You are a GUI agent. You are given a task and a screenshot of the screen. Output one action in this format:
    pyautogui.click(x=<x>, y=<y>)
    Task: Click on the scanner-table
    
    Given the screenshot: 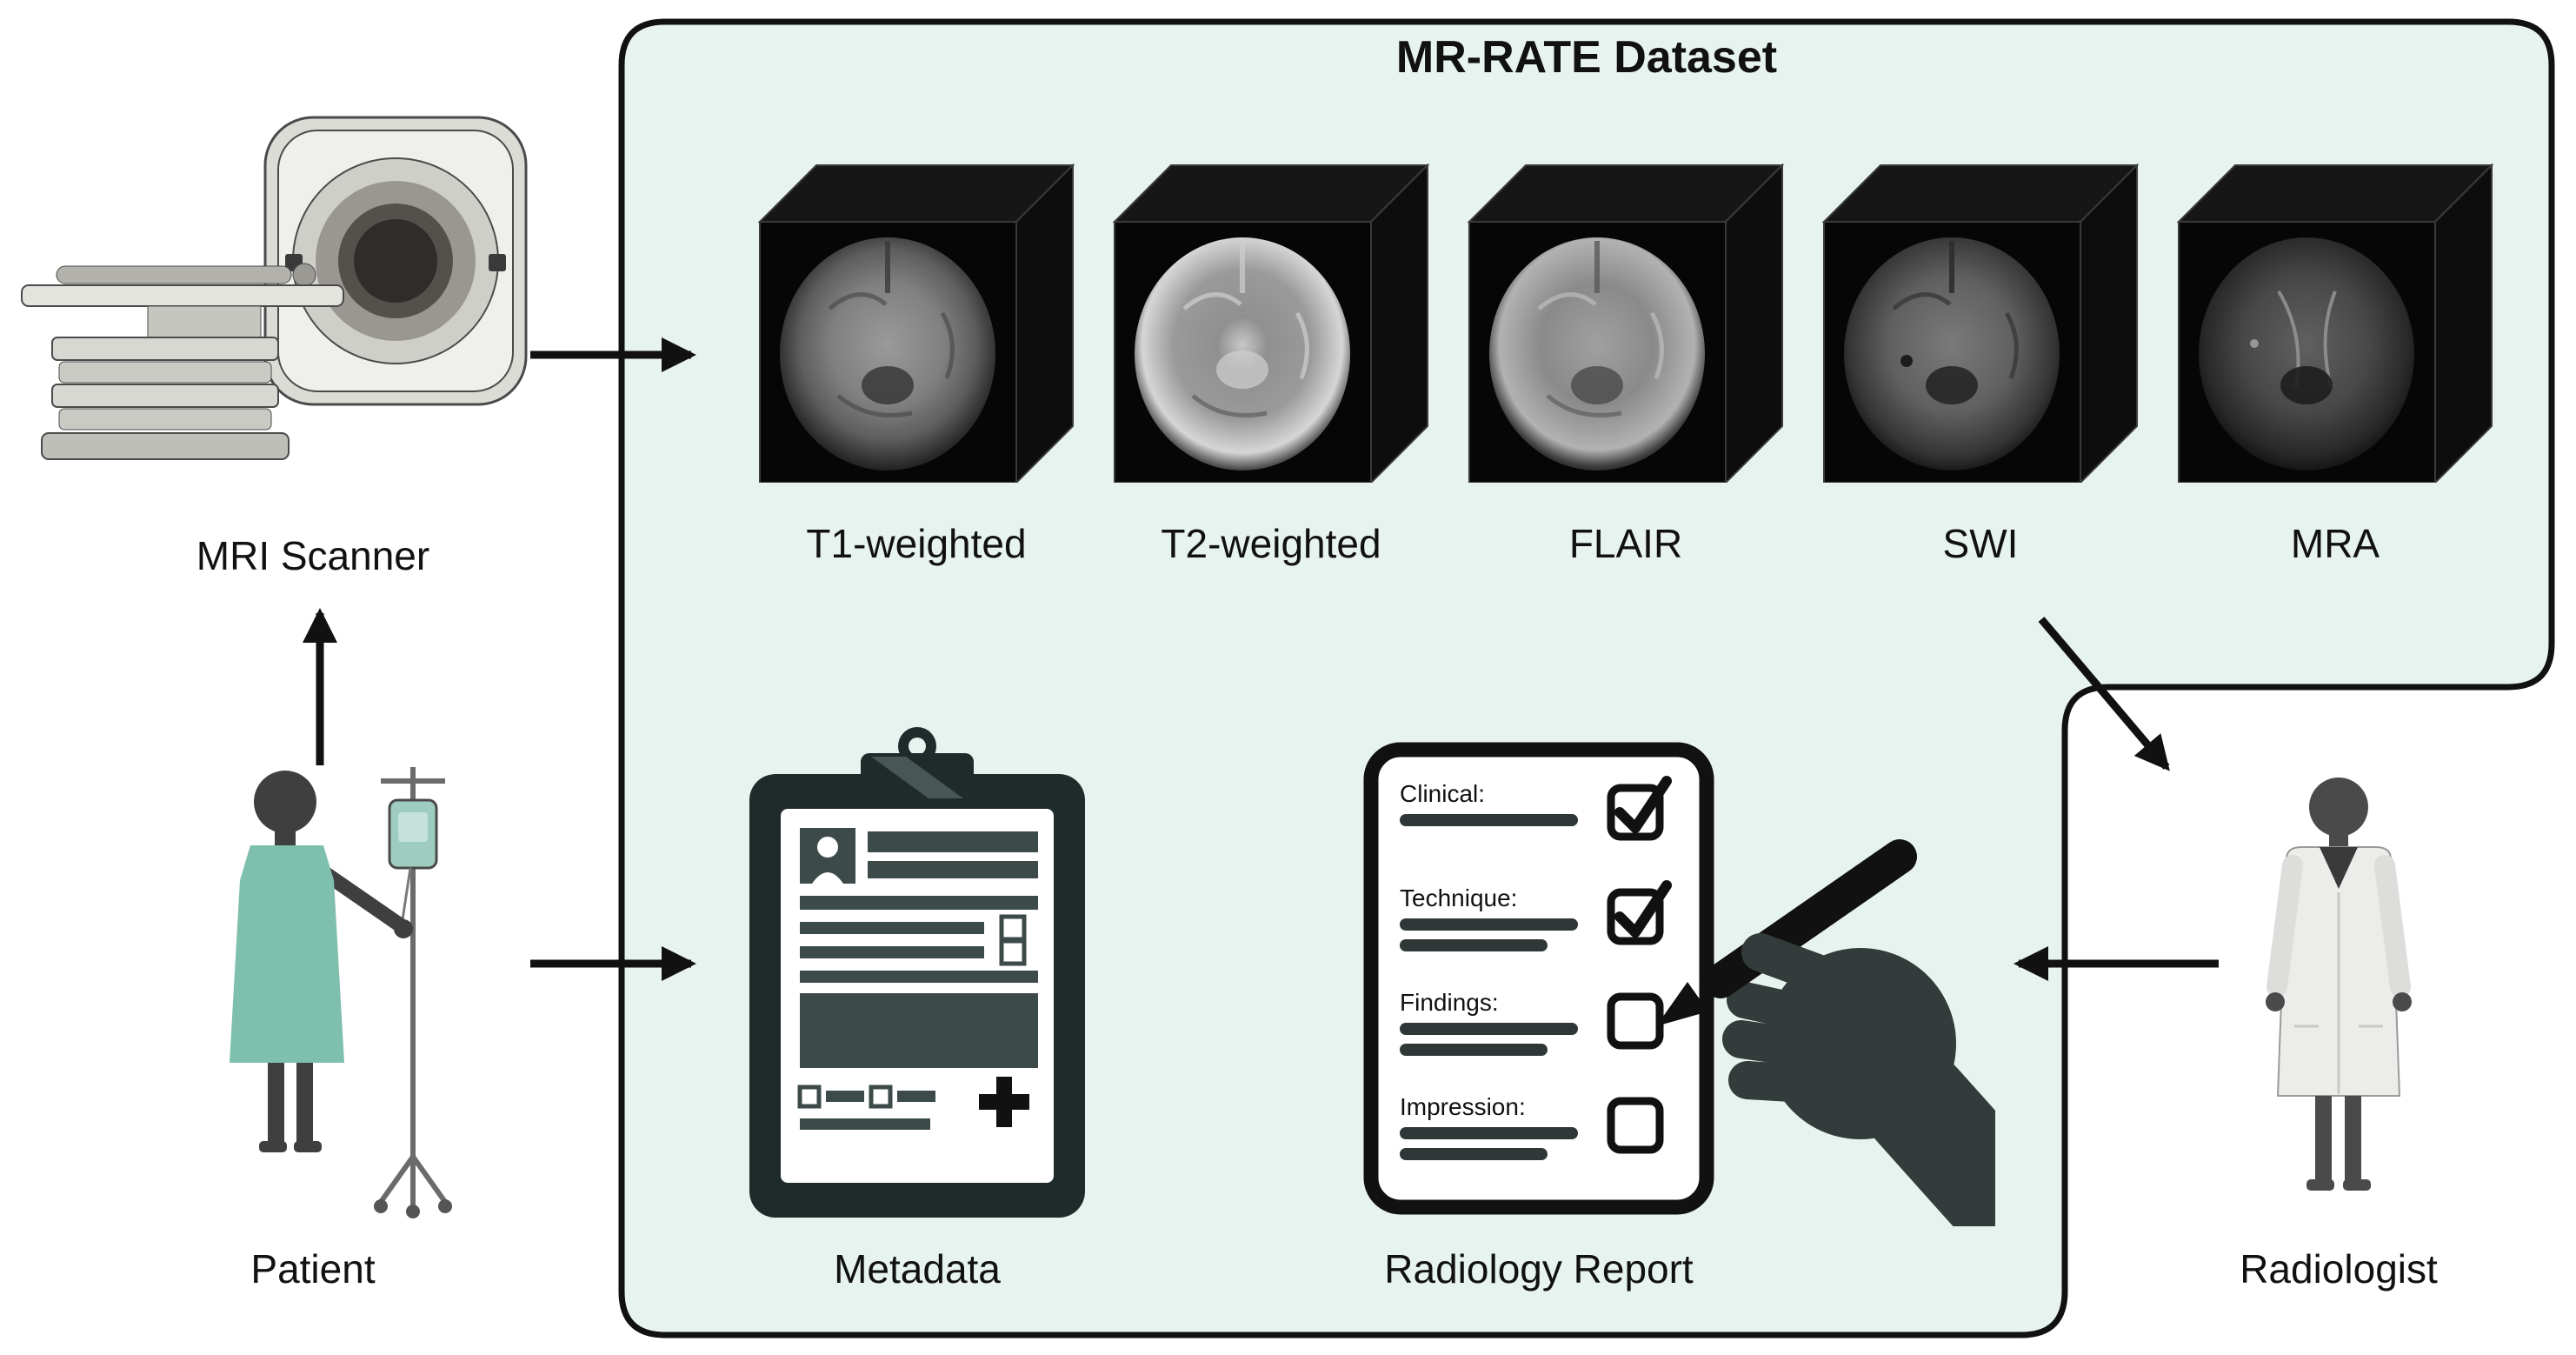 What is the action you would take?
    pyautogui.click(x=182, y=295)
    